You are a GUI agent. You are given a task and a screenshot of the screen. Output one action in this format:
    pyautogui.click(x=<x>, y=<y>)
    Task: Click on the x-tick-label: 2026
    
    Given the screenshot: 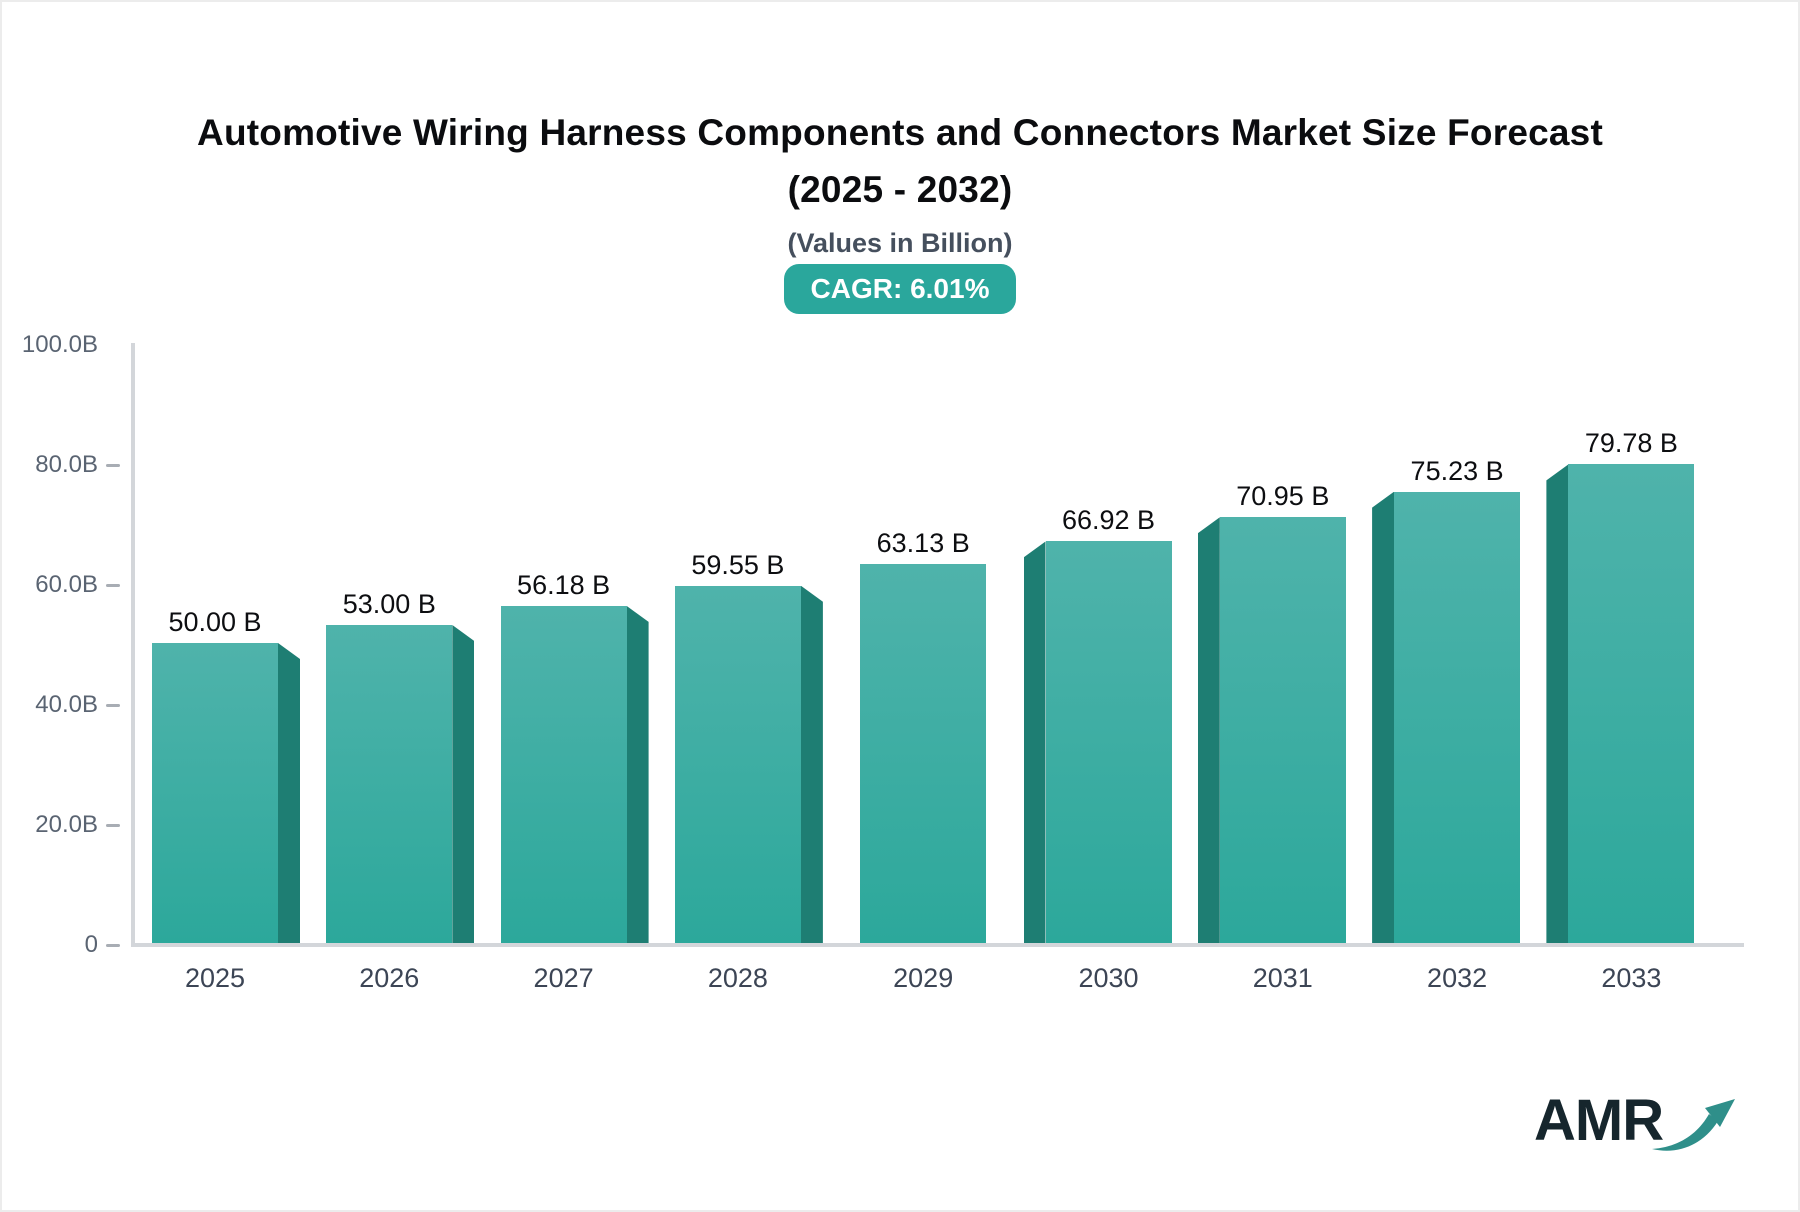 What is the action you would take?
    pyautogui.click(x=389, y=978)
    